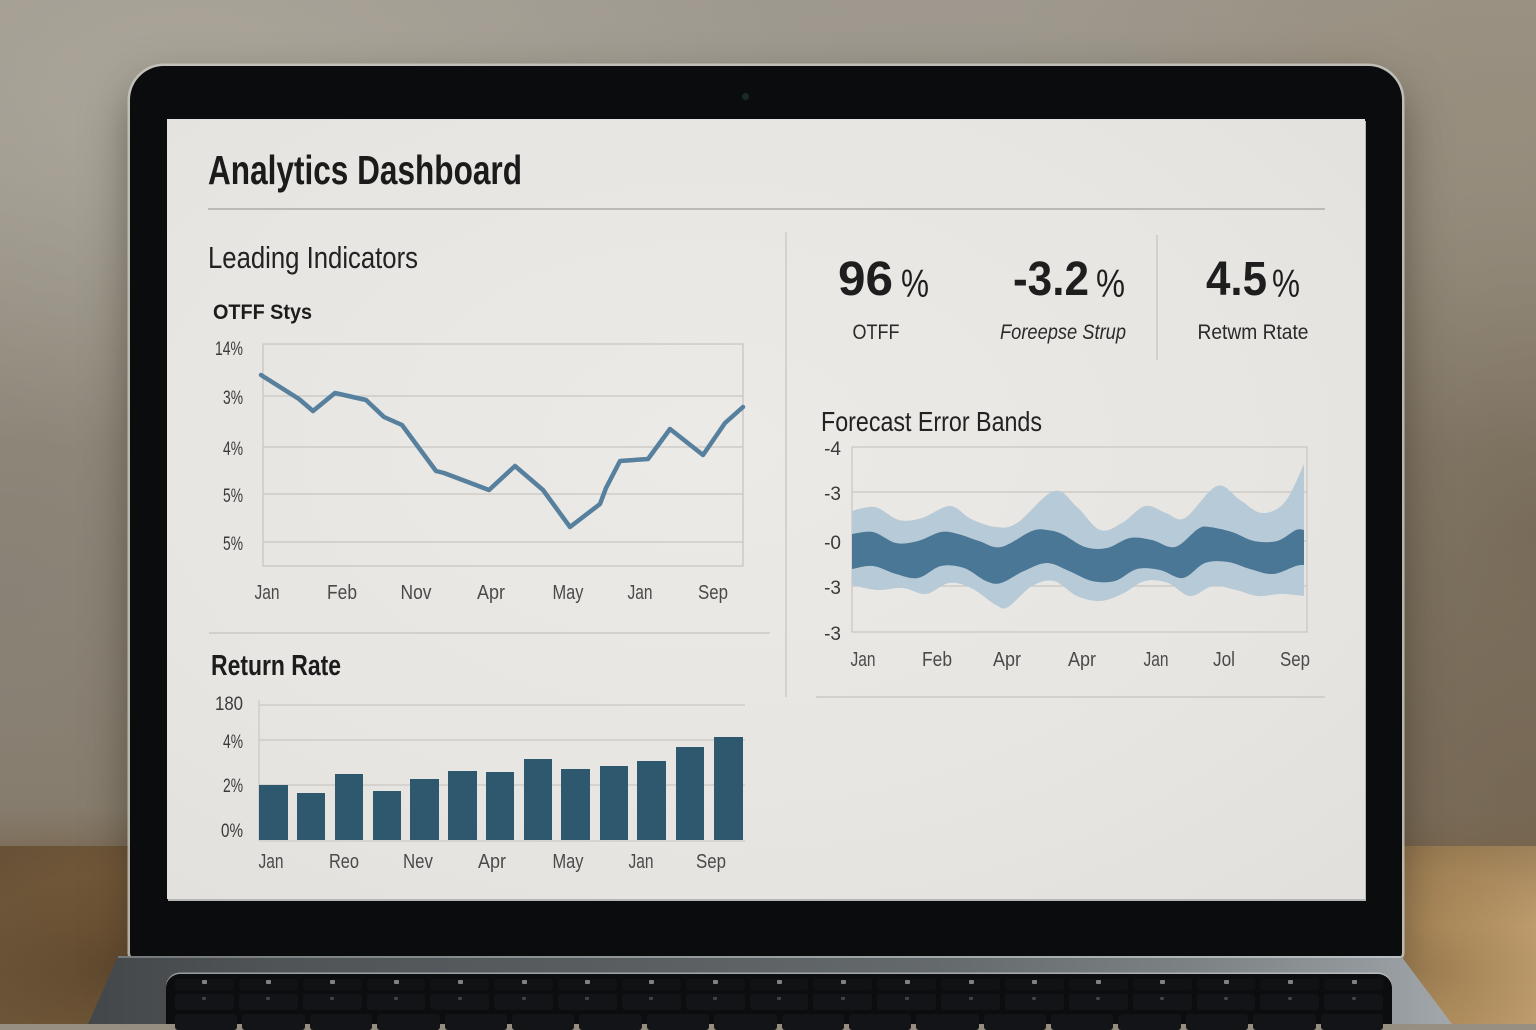 This screenshot has height=1030, width=1536. Describe the element at coordinates (1224, 660) in the screenshot. I see `svg-text: Jol` at that location.